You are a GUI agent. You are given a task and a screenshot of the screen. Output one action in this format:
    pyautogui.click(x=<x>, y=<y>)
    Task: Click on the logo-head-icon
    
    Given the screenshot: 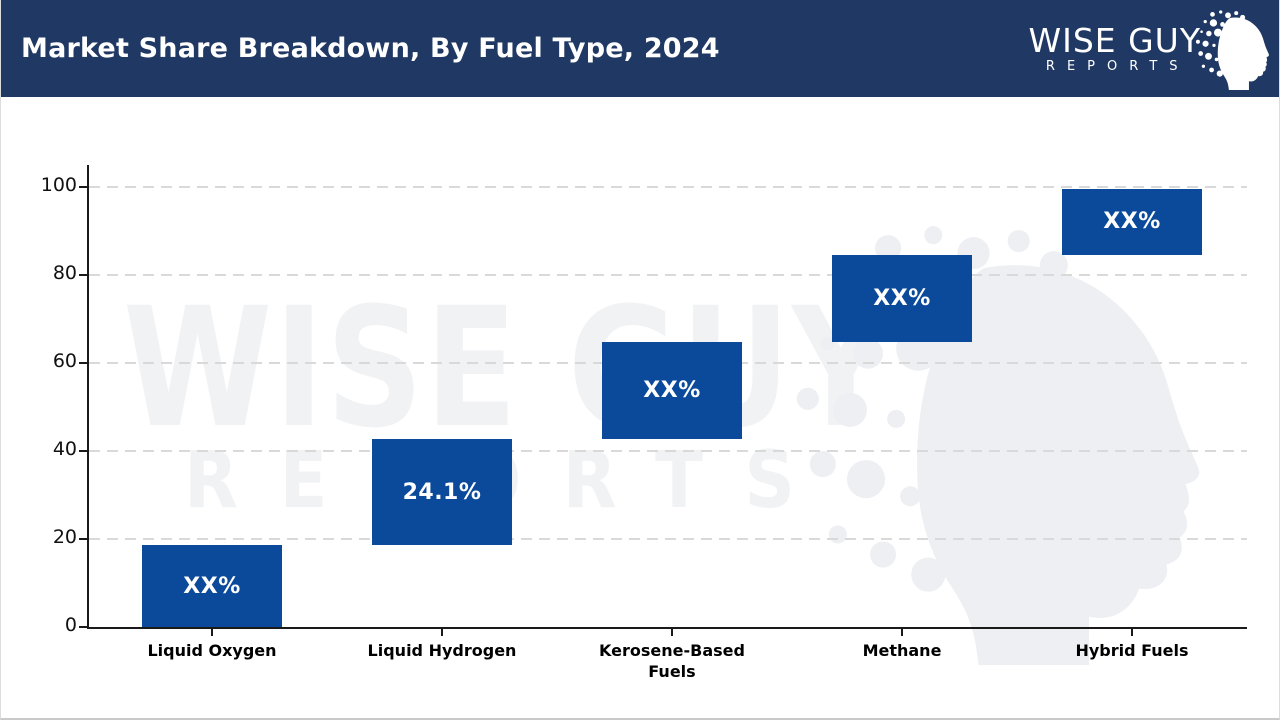 What is the action you would take?
    pyautogui.click(x=1232, y=49)
    